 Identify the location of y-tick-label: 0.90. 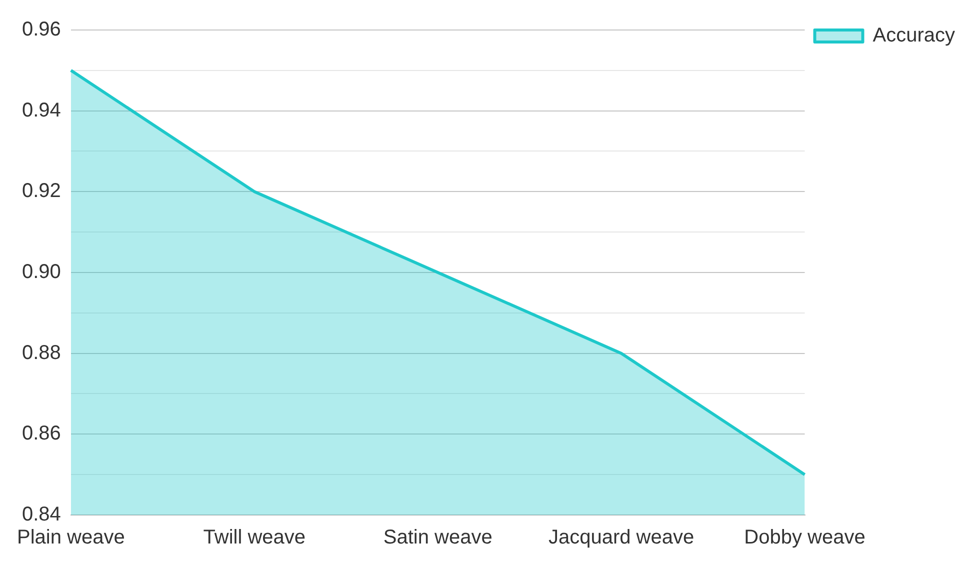
(41, 272).